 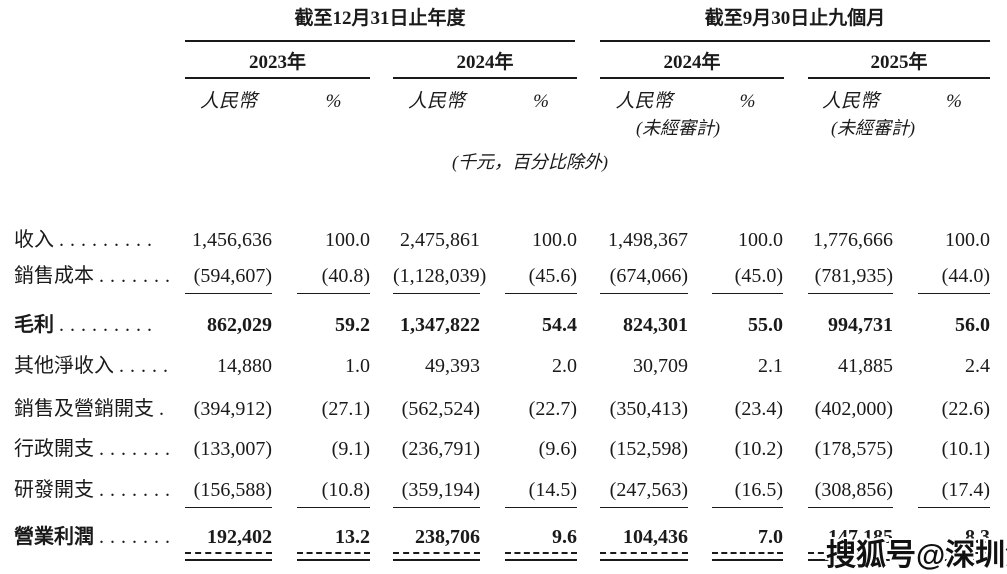 What do you see at coordinates (452, 366) in the screenshot?
I see `cell-value: 49,393` at bounding box center [452, 366].